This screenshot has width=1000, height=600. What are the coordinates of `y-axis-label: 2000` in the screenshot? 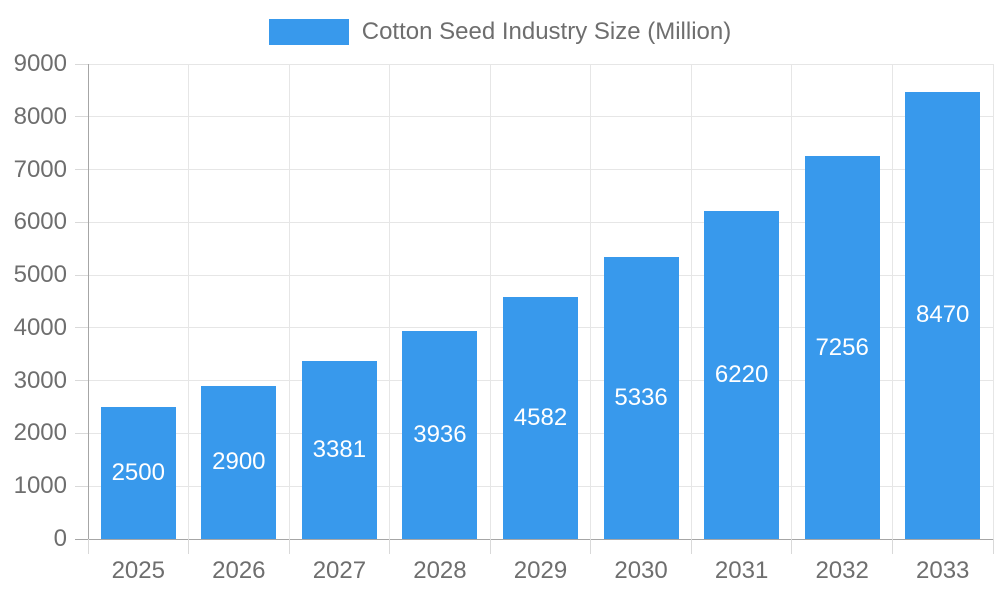 It's located at (40, 433).